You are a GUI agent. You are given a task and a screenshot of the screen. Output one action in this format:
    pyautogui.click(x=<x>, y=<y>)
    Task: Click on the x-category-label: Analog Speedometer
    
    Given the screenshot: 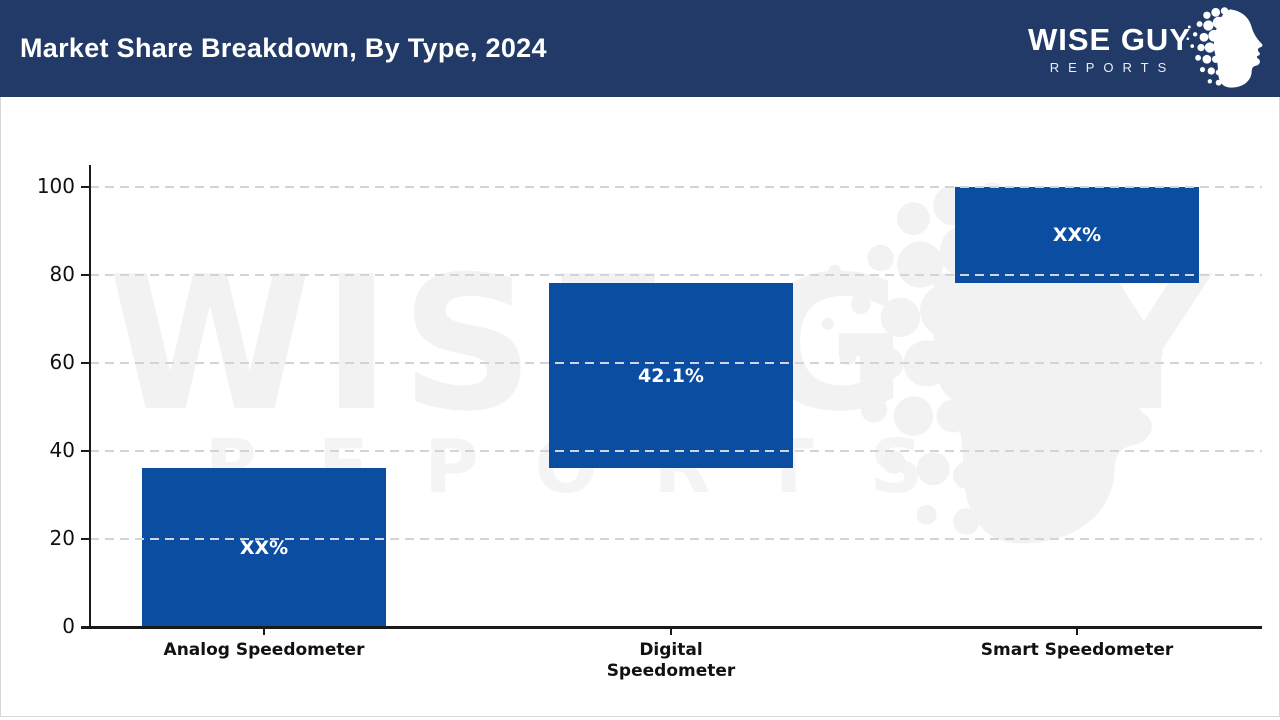 What is the action you would take?
    pyautogui.click(x=264, y=650)
    